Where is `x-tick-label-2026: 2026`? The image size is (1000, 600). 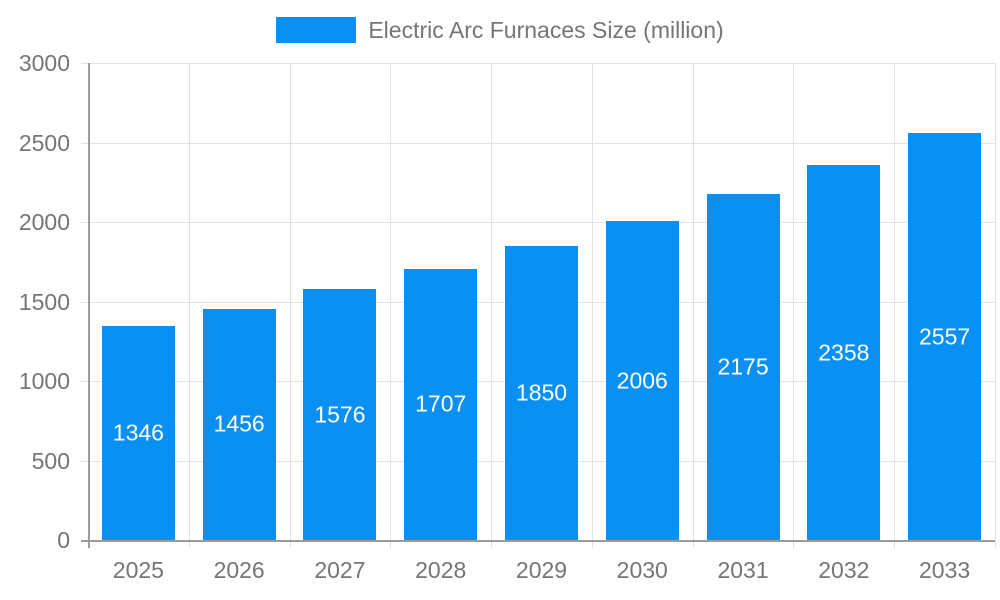 x-tick-label-2026: 2026 is located at coordinates (239, 570).